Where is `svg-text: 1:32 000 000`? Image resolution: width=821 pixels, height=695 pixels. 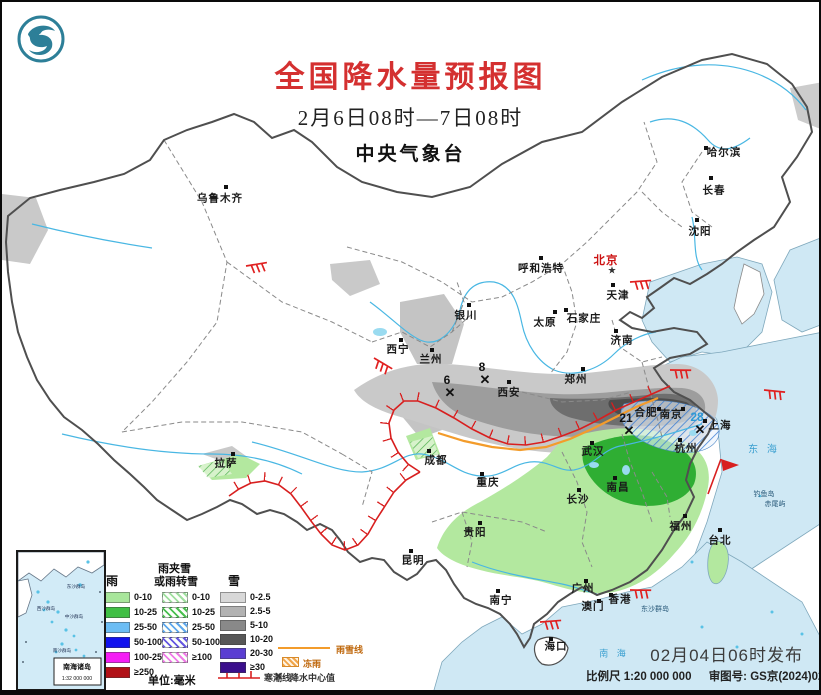 svg-text: 1:32 000 000 is located at coordinates (77, 679).